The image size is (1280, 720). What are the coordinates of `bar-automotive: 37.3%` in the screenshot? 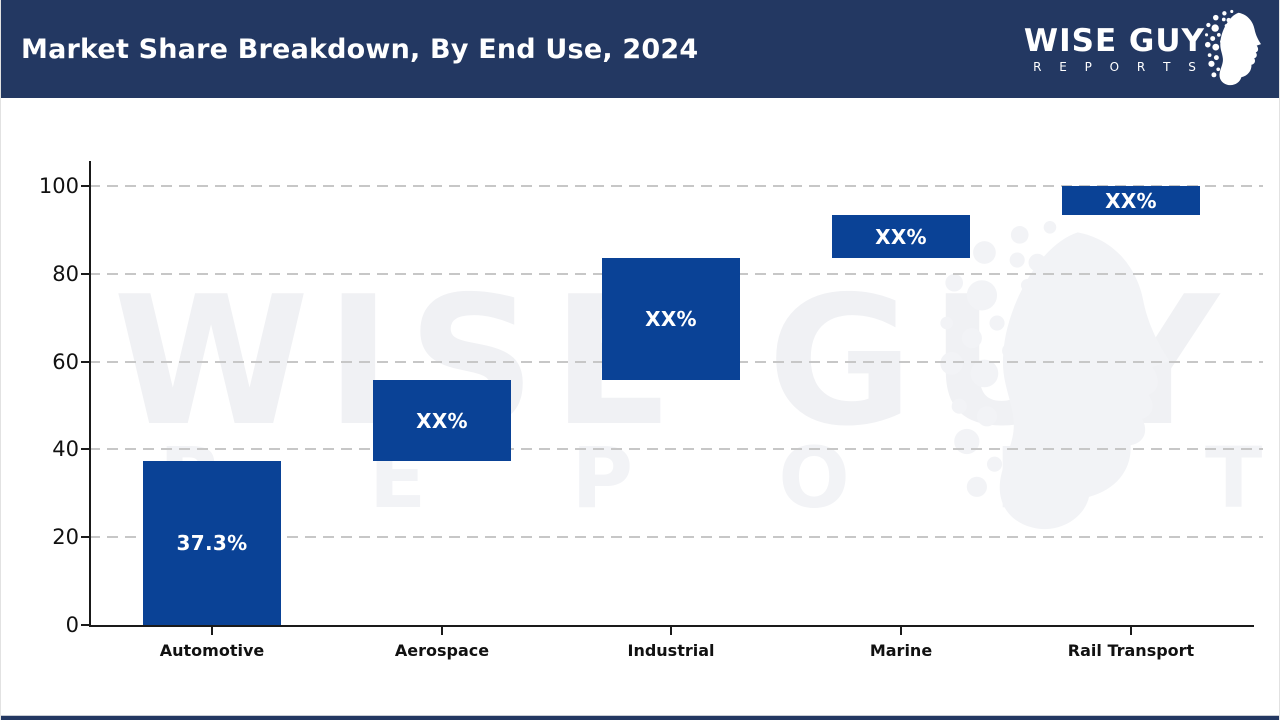 It's located at (212, 543).